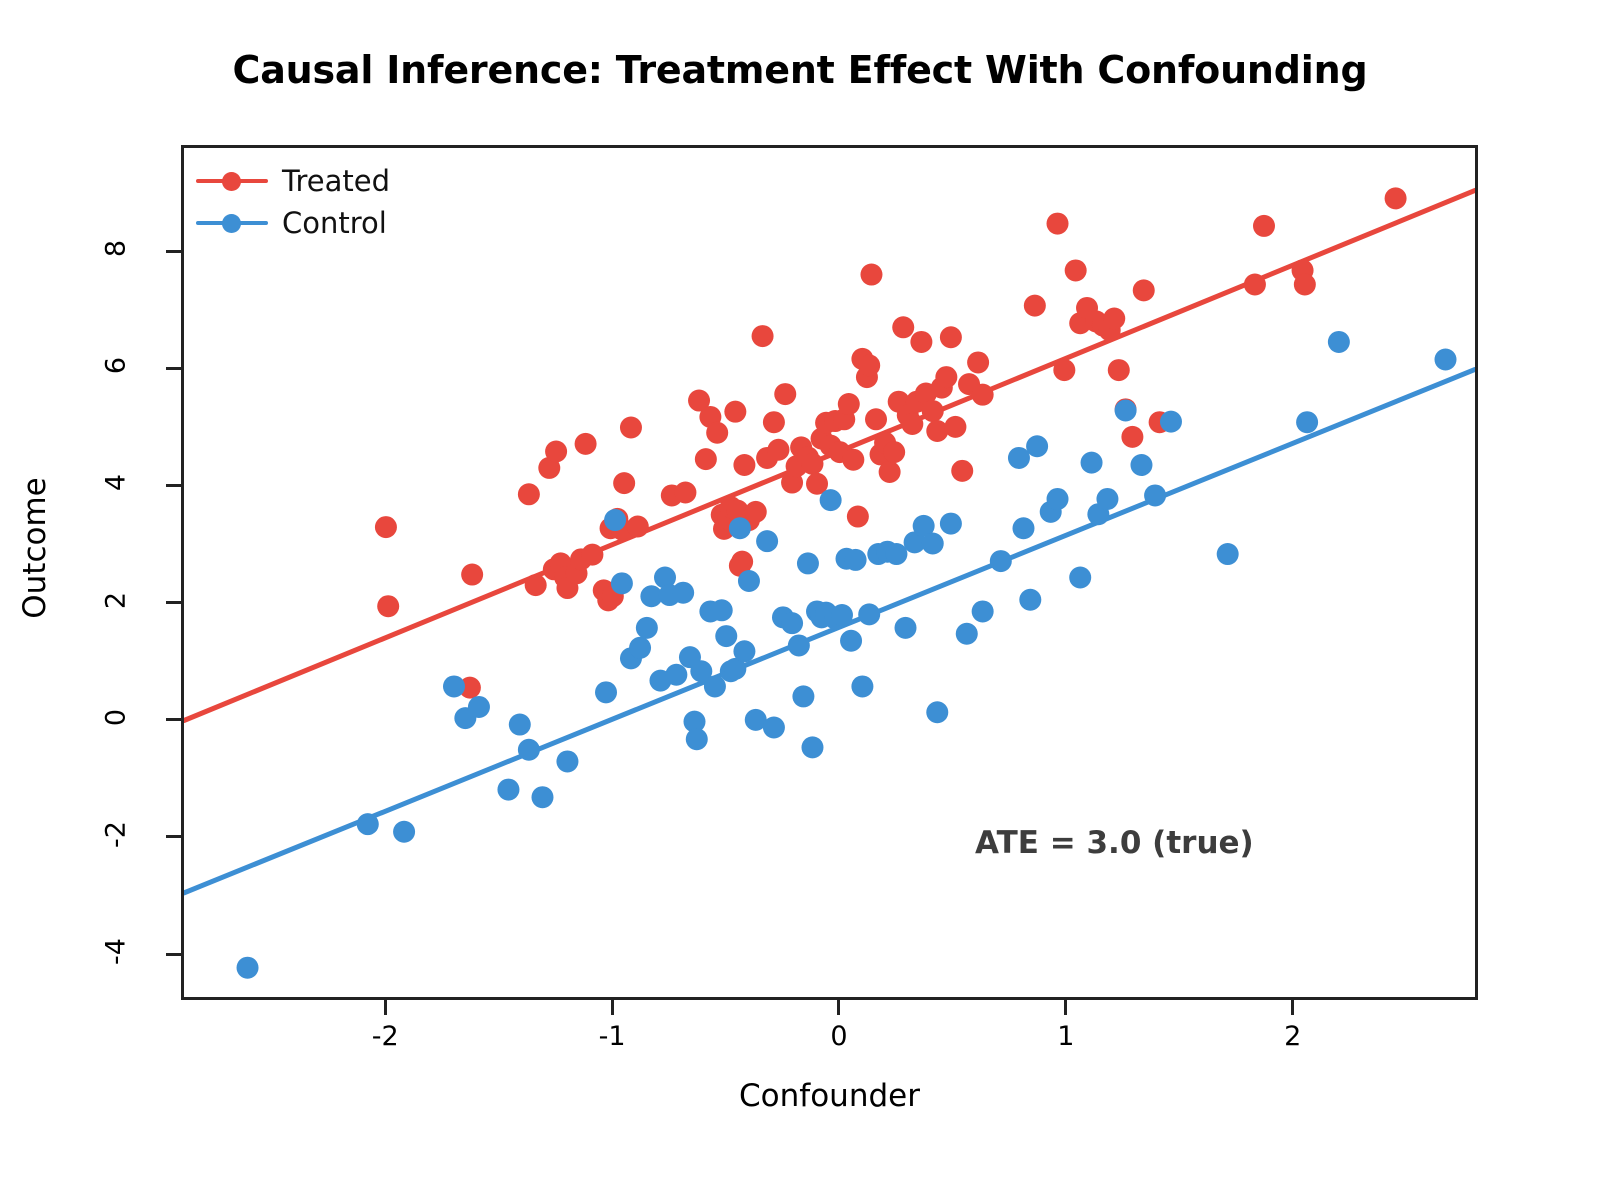 The height and width of the screenshot is (1200, 1600). Describe the element at coordinates (1293, 1036) in the screenshot. I see `x-tick-label: 2` at that location.